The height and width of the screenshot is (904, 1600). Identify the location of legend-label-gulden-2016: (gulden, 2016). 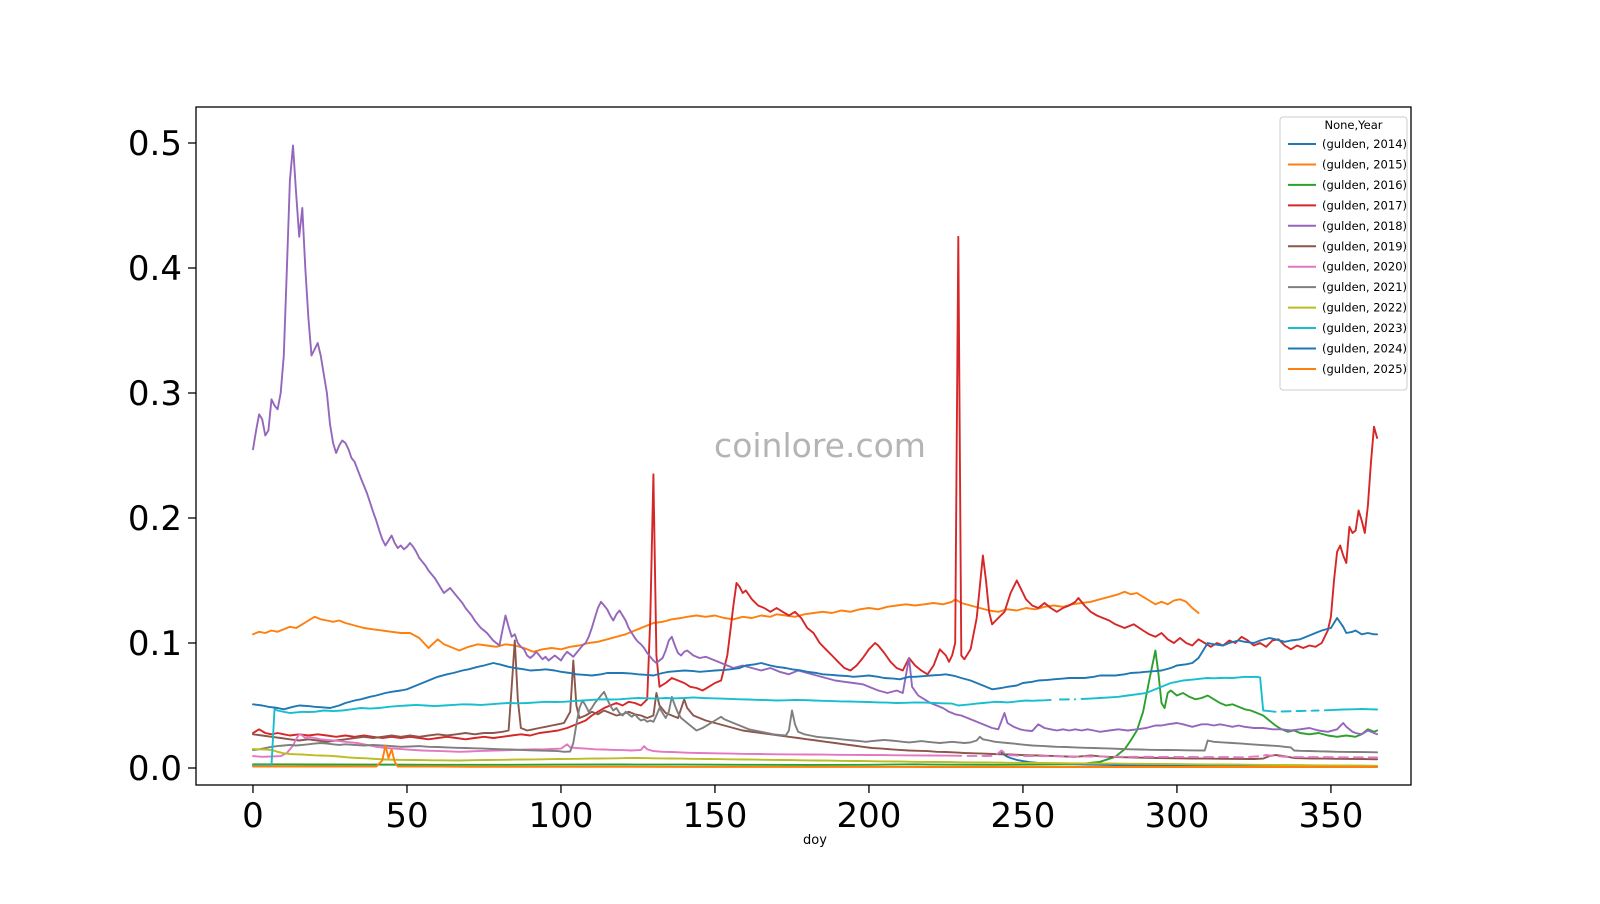
(1364, 185).